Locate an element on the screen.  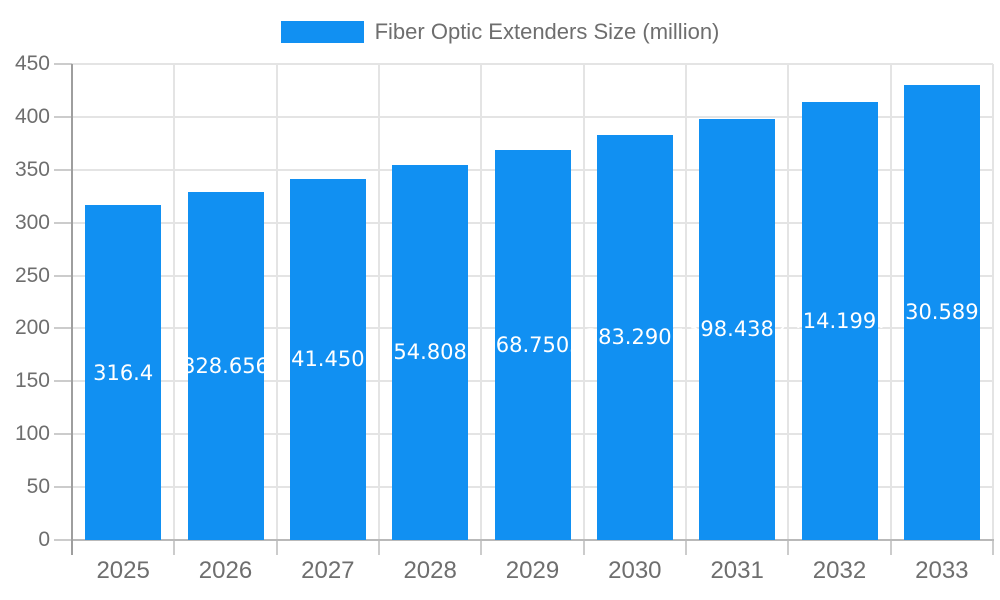
y-axis-label: 300 is located at coordinates (32, 222).